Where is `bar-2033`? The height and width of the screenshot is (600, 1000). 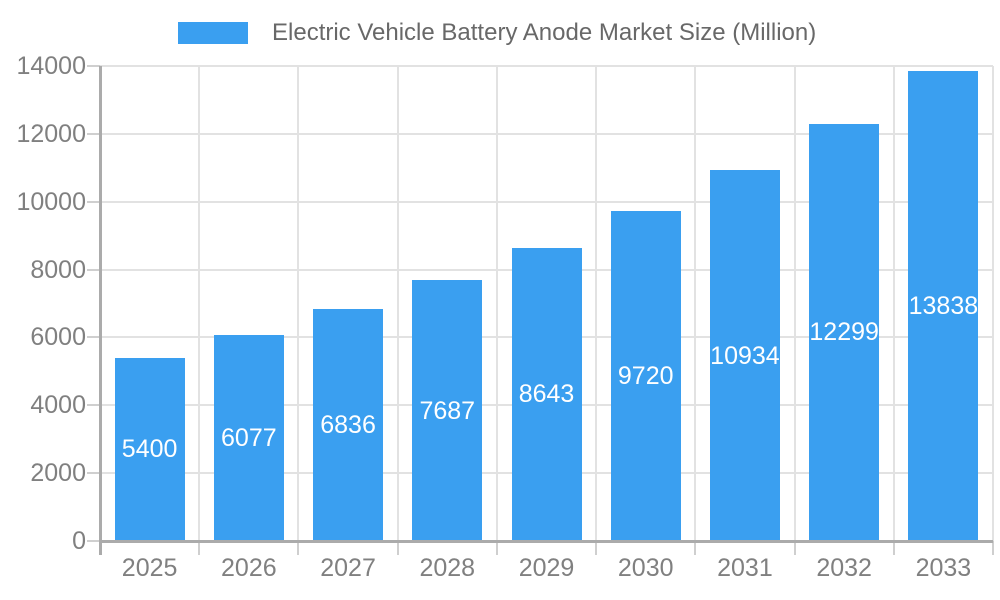
bar-2033 is located at coordinates (943, 306).